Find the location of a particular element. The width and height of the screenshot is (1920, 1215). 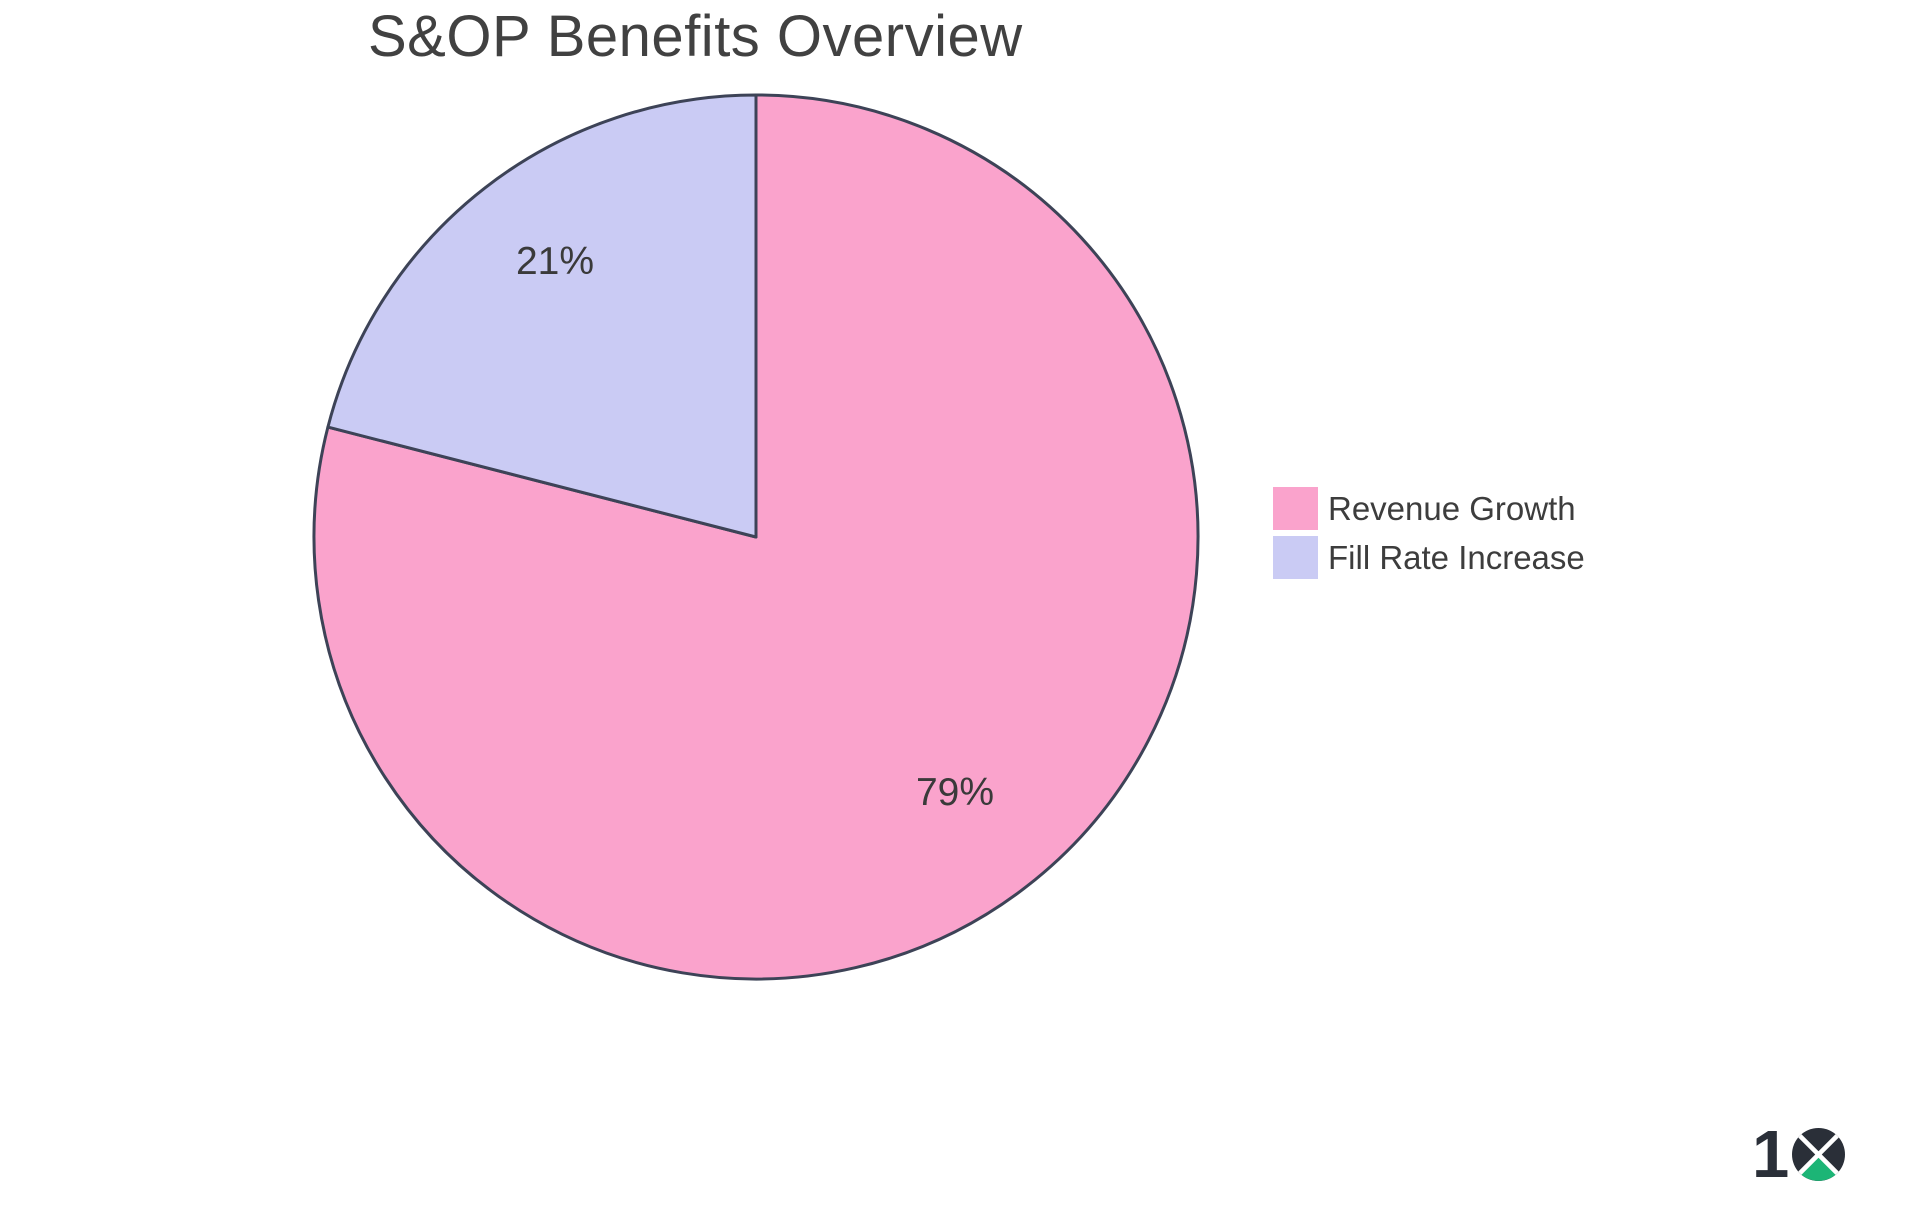

legend: Revenue Growth Fill Rate Increase is located at coordinates (1429, 536).